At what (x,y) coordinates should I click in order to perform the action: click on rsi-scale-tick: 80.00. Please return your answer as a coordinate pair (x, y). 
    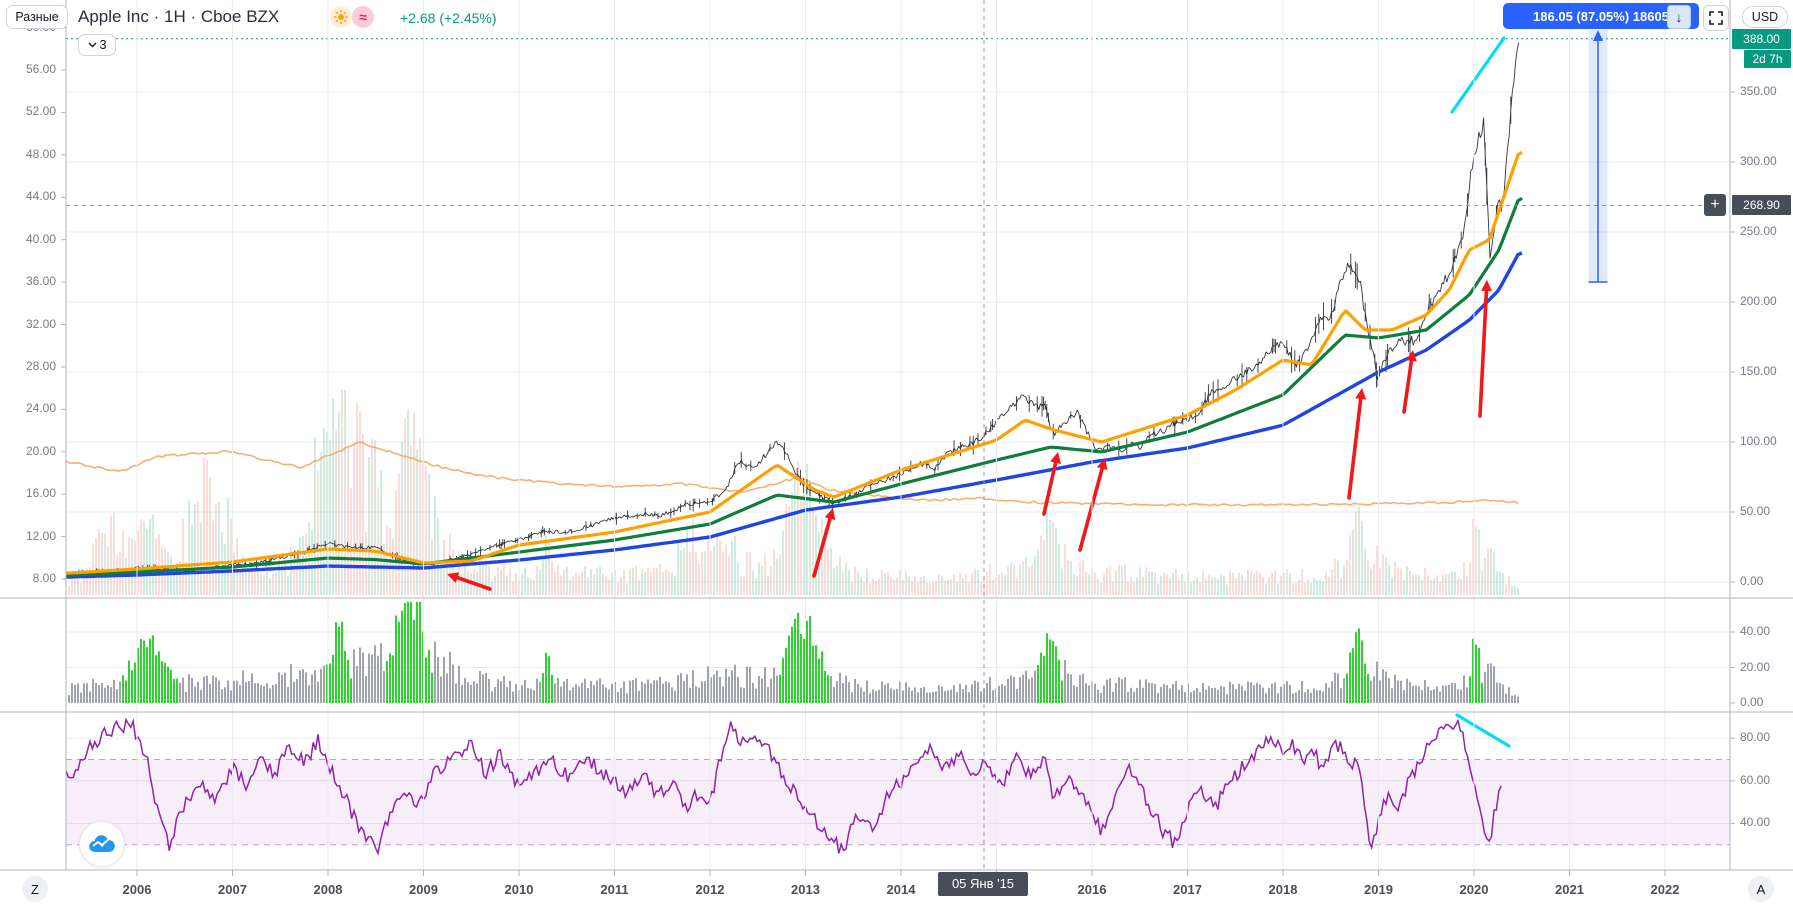
    Looking at the image, I should click on (1755, 737).